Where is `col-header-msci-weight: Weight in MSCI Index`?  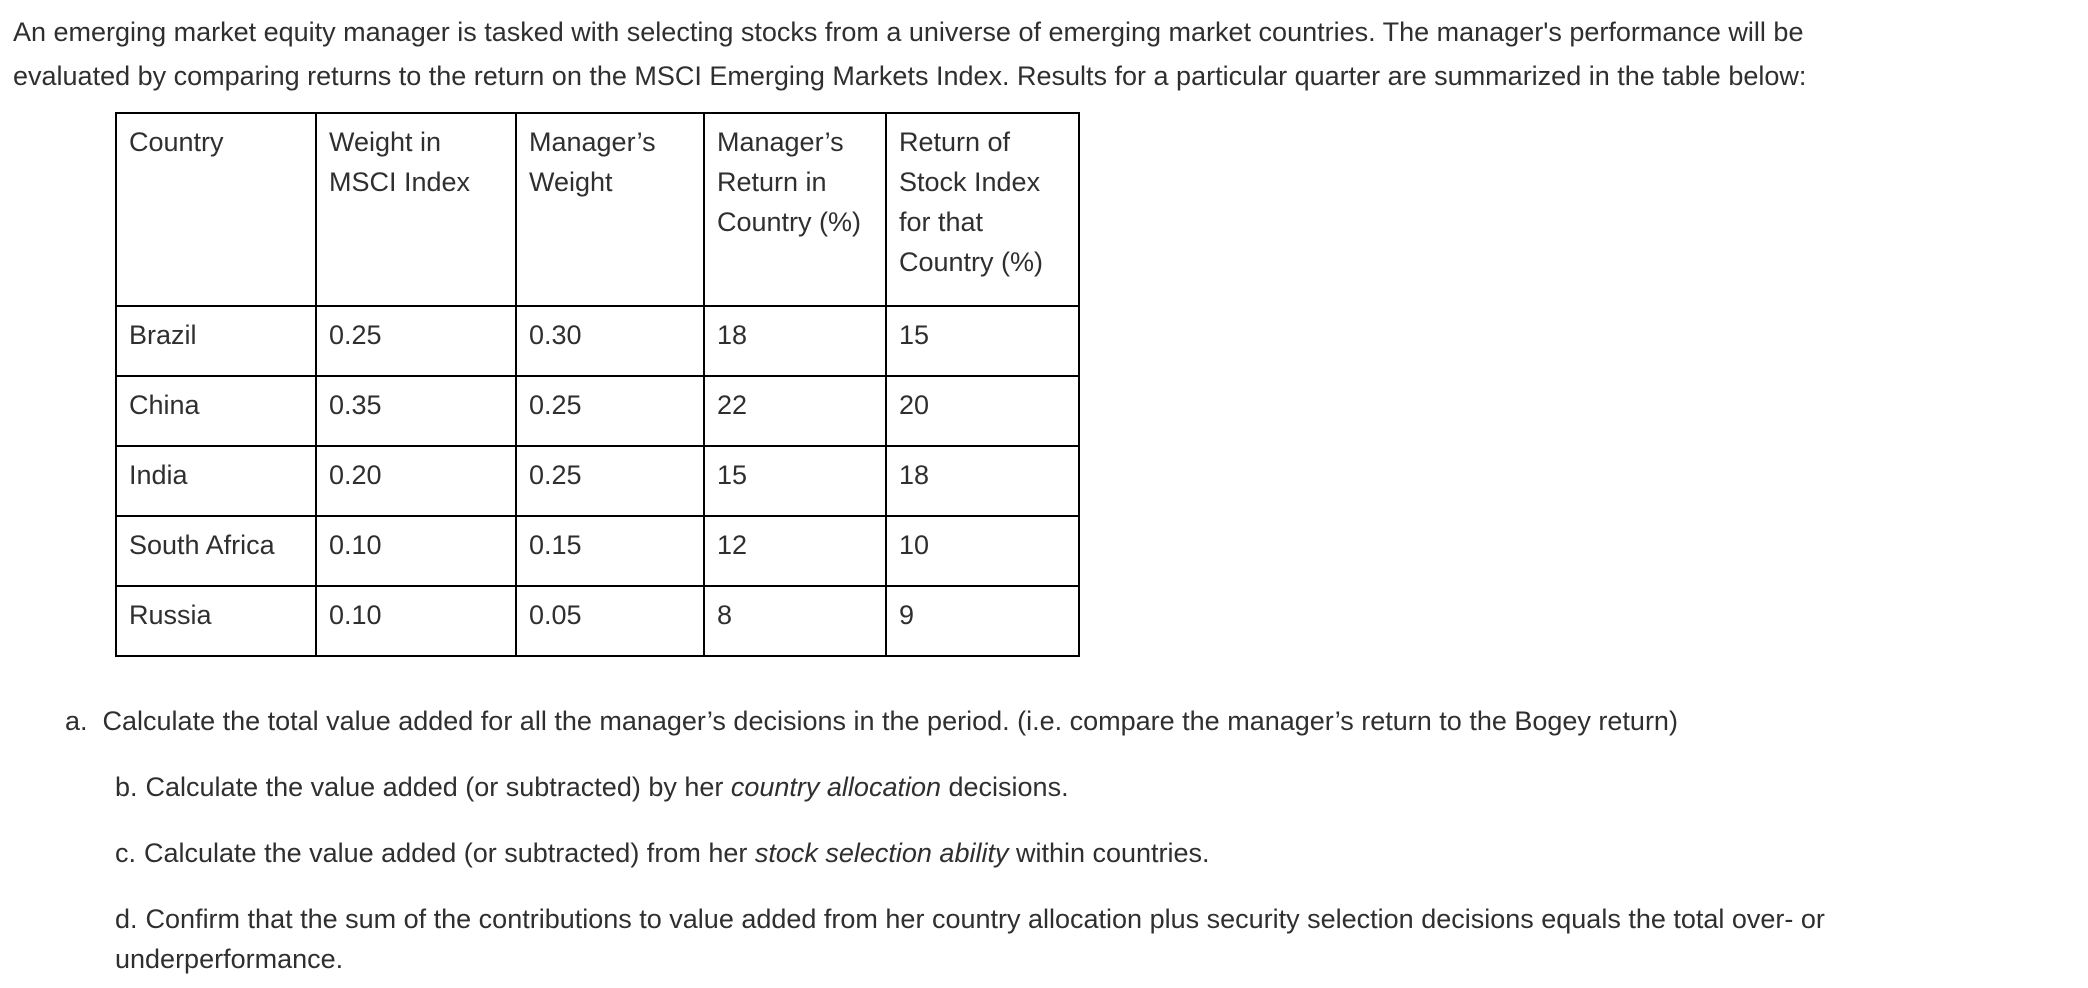
col-header-msci-weight: Weight in MSCI Index is located at coordinates (416, 209).